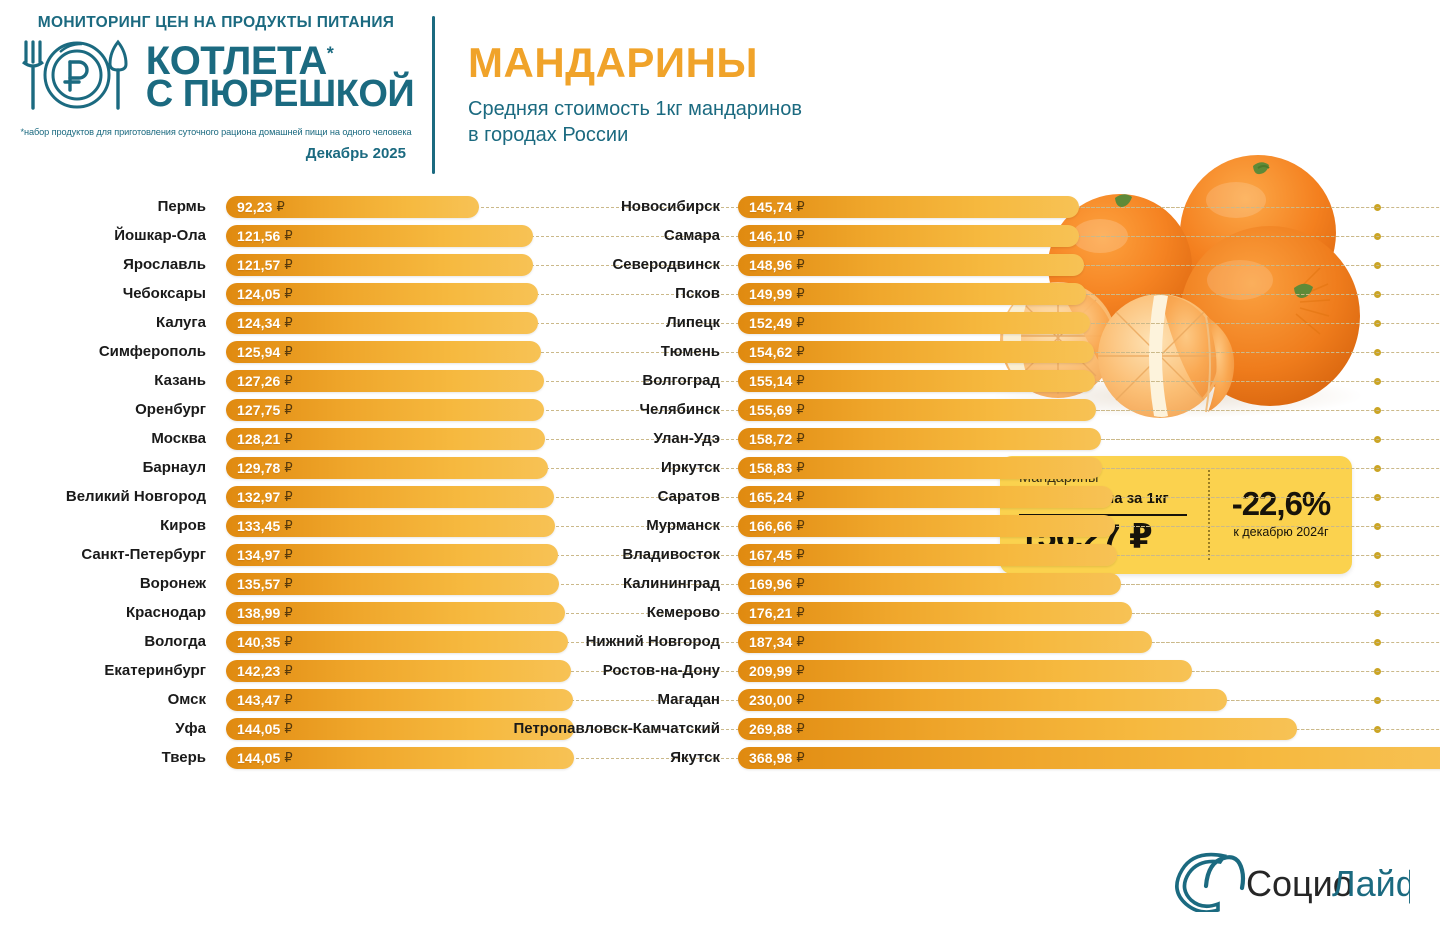 This screenshot has height=946, width=1440. Describe the element at coordinates (929, 239) in the screenshot. I see `chart-row: Самара 146,10 ₽` at that location.